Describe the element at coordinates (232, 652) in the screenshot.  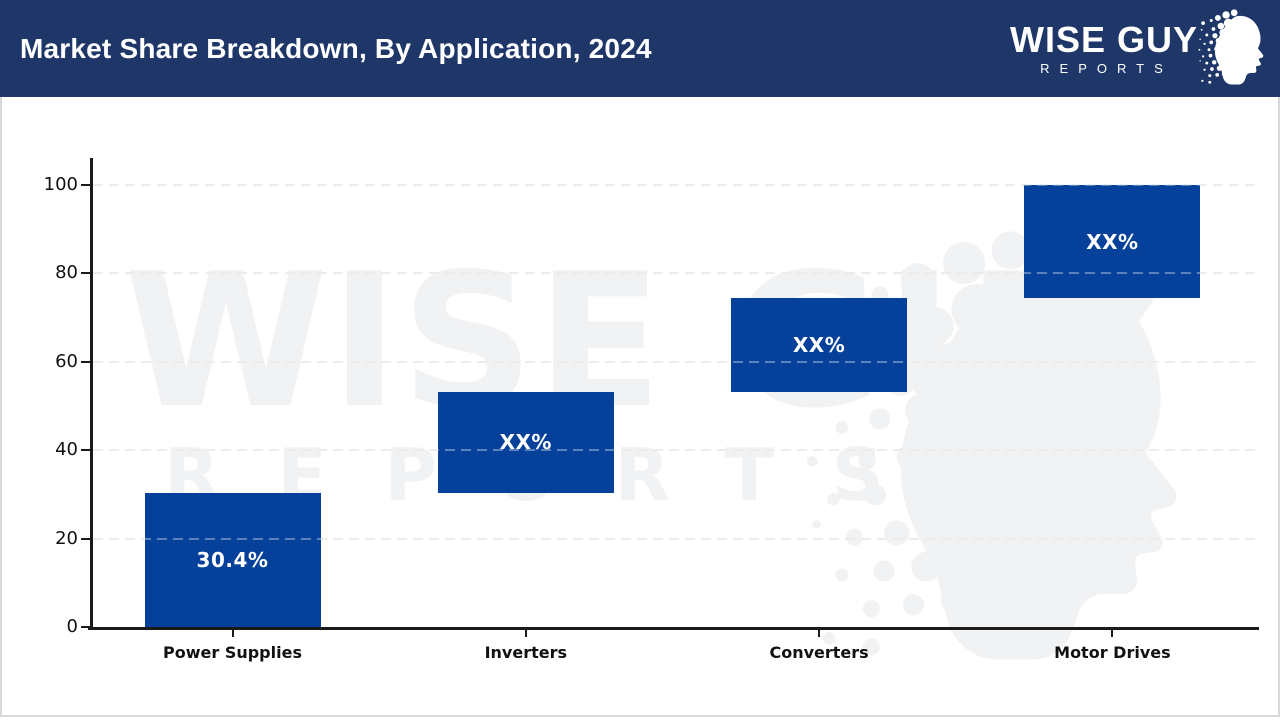
I see `x-axis-category-label: Power Supplies` at that location.